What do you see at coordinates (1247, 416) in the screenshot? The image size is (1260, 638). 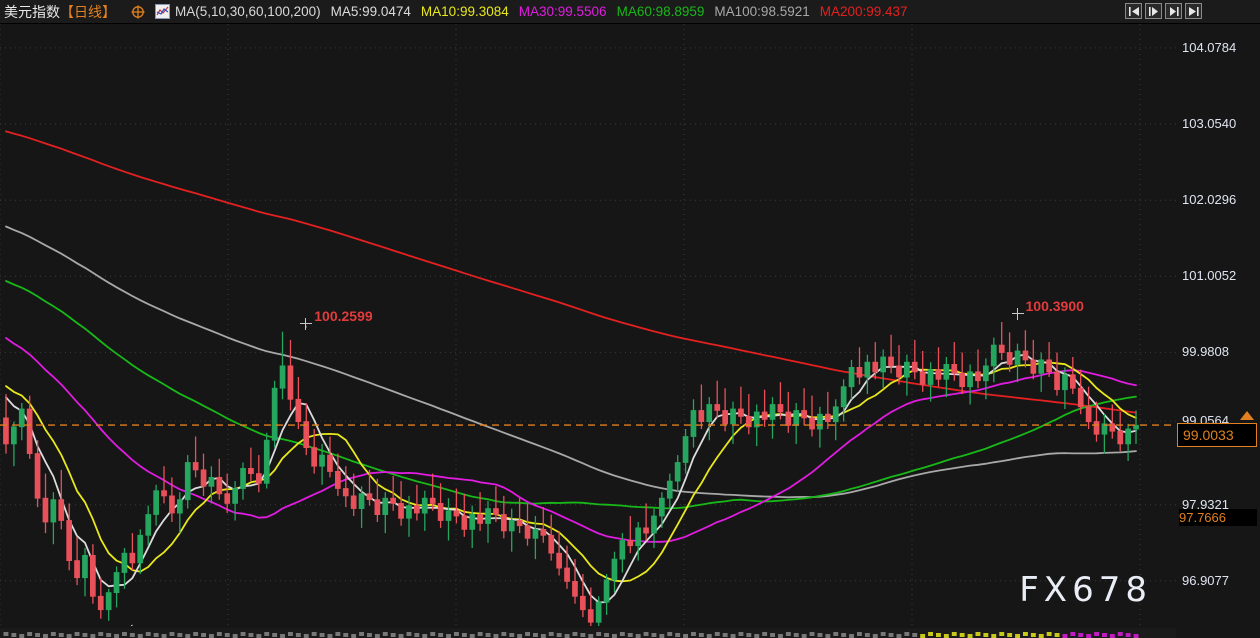 I see `price-direction-arrow-icon` at bounding box center [1247, 416].